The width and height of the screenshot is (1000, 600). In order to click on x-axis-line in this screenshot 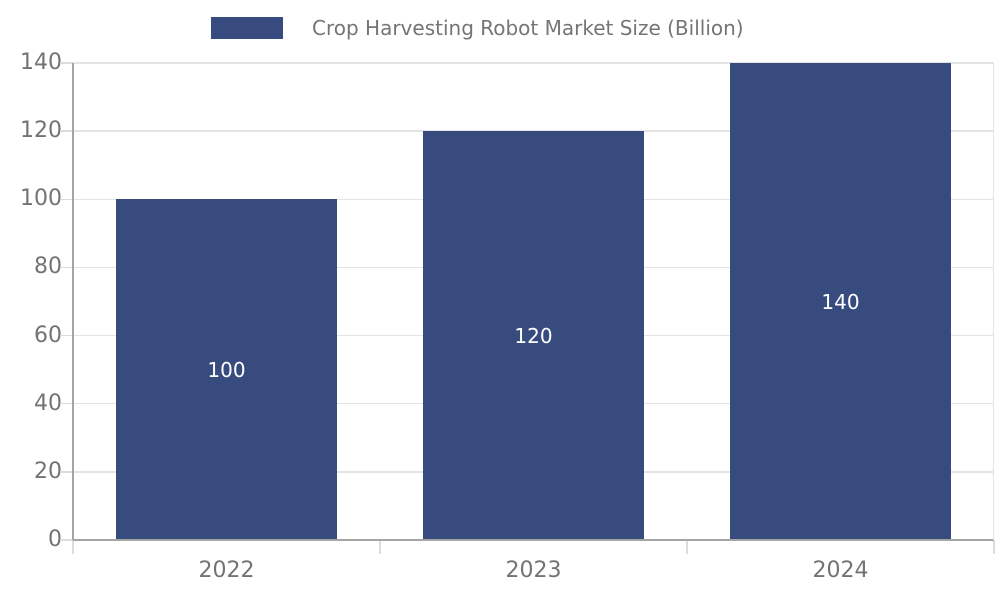, I will do `click(533, 540)`.